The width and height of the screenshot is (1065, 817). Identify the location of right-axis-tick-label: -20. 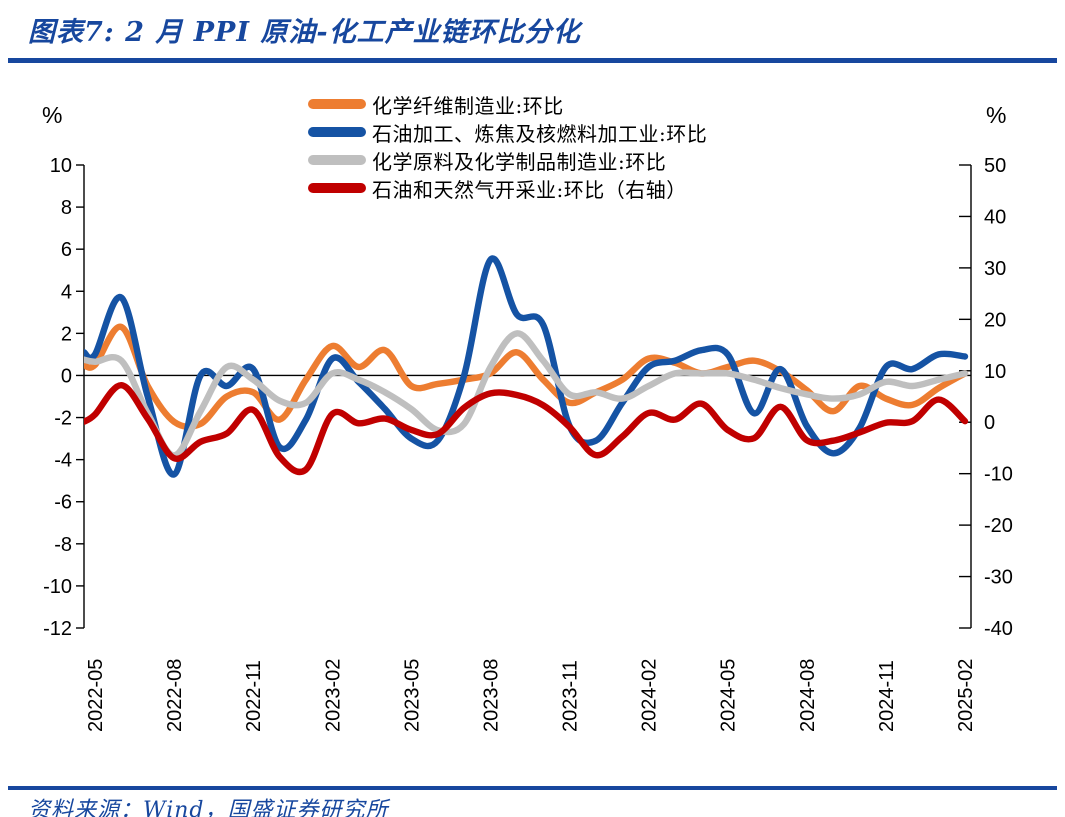
(998, 526).